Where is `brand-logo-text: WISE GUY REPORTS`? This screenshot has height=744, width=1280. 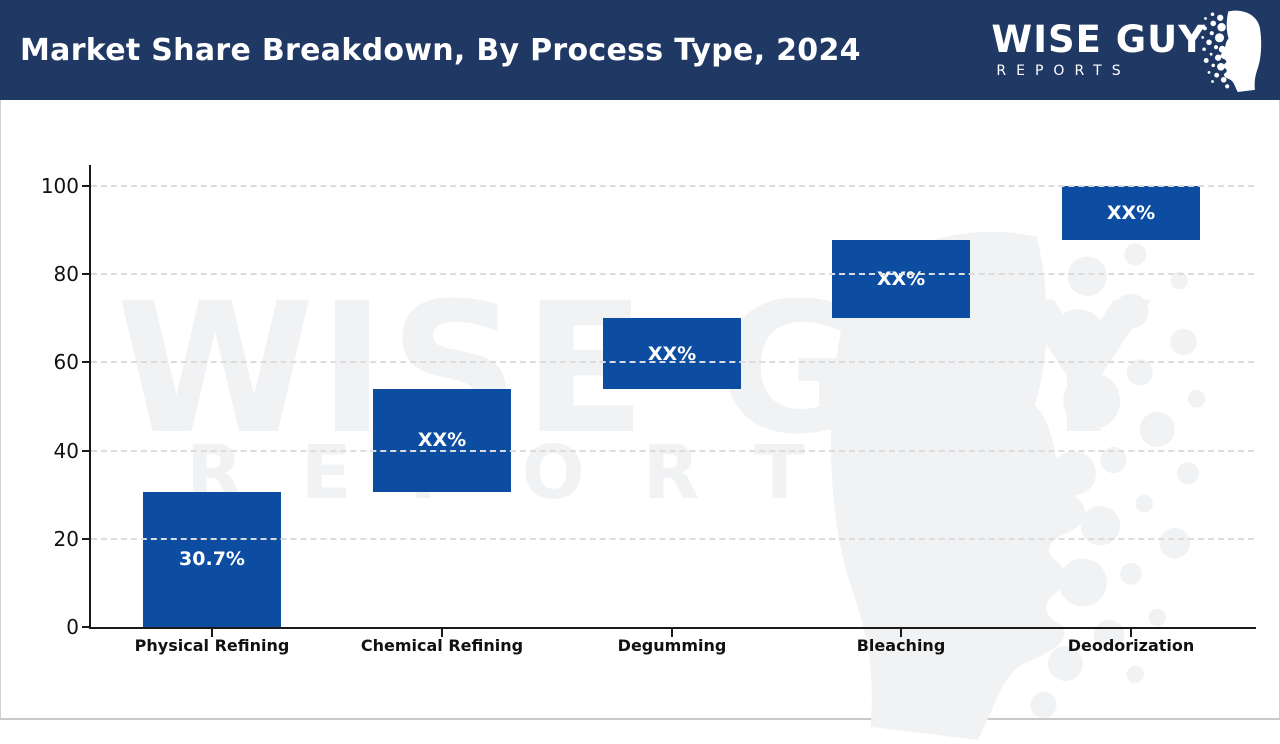
brand-logo-text: WISE GUY REPORTS is located at coordinates (1098, 50).